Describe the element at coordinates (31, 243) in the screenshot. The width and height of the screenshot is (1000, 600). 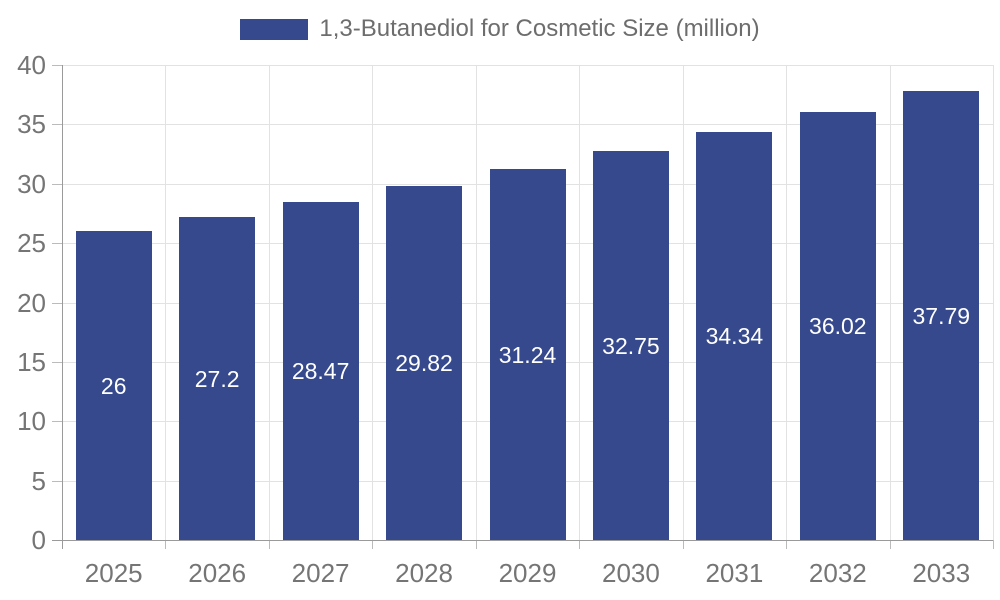
I see `y-tick-label: 25` at that location.